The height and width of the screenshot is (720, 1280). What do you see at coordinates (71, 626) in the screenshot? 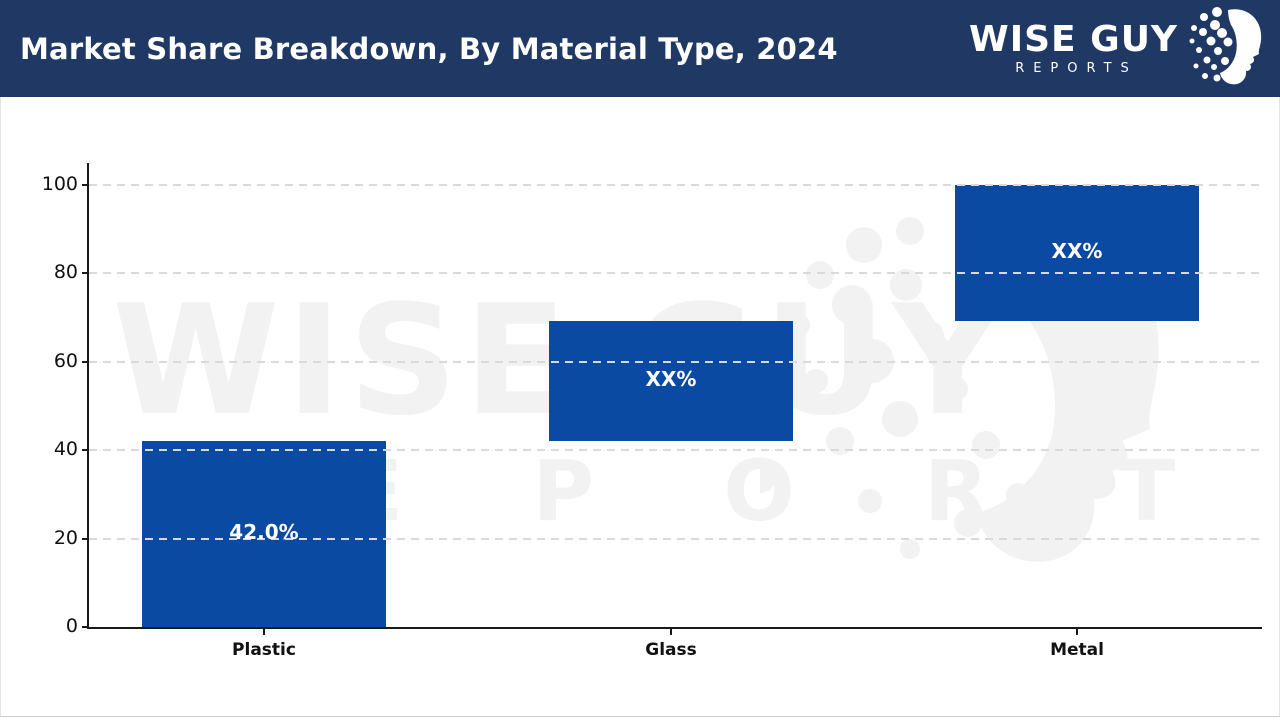
I see `y-tick-label: 0` at bounding box center [71, 626].